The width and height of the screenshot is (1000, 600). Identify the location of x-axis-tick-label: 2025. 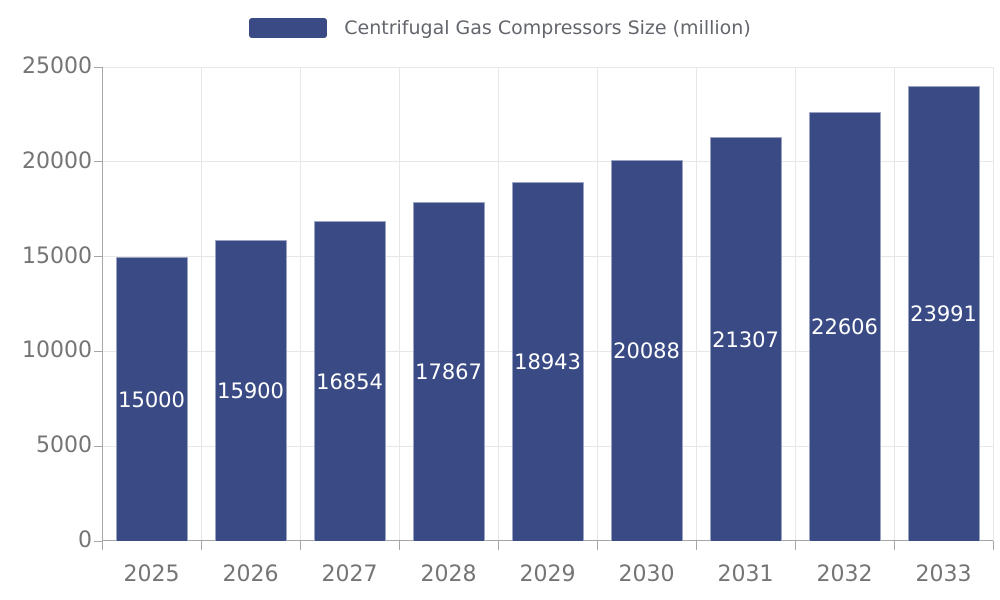
(151, 574).